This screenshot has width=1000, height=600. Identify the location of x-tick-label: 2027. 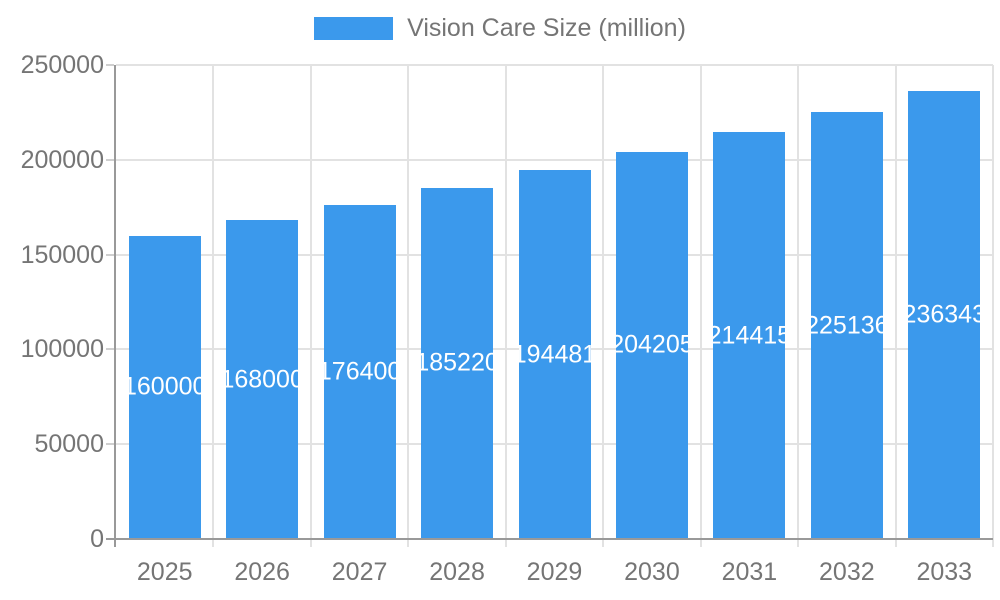
(359, 572).